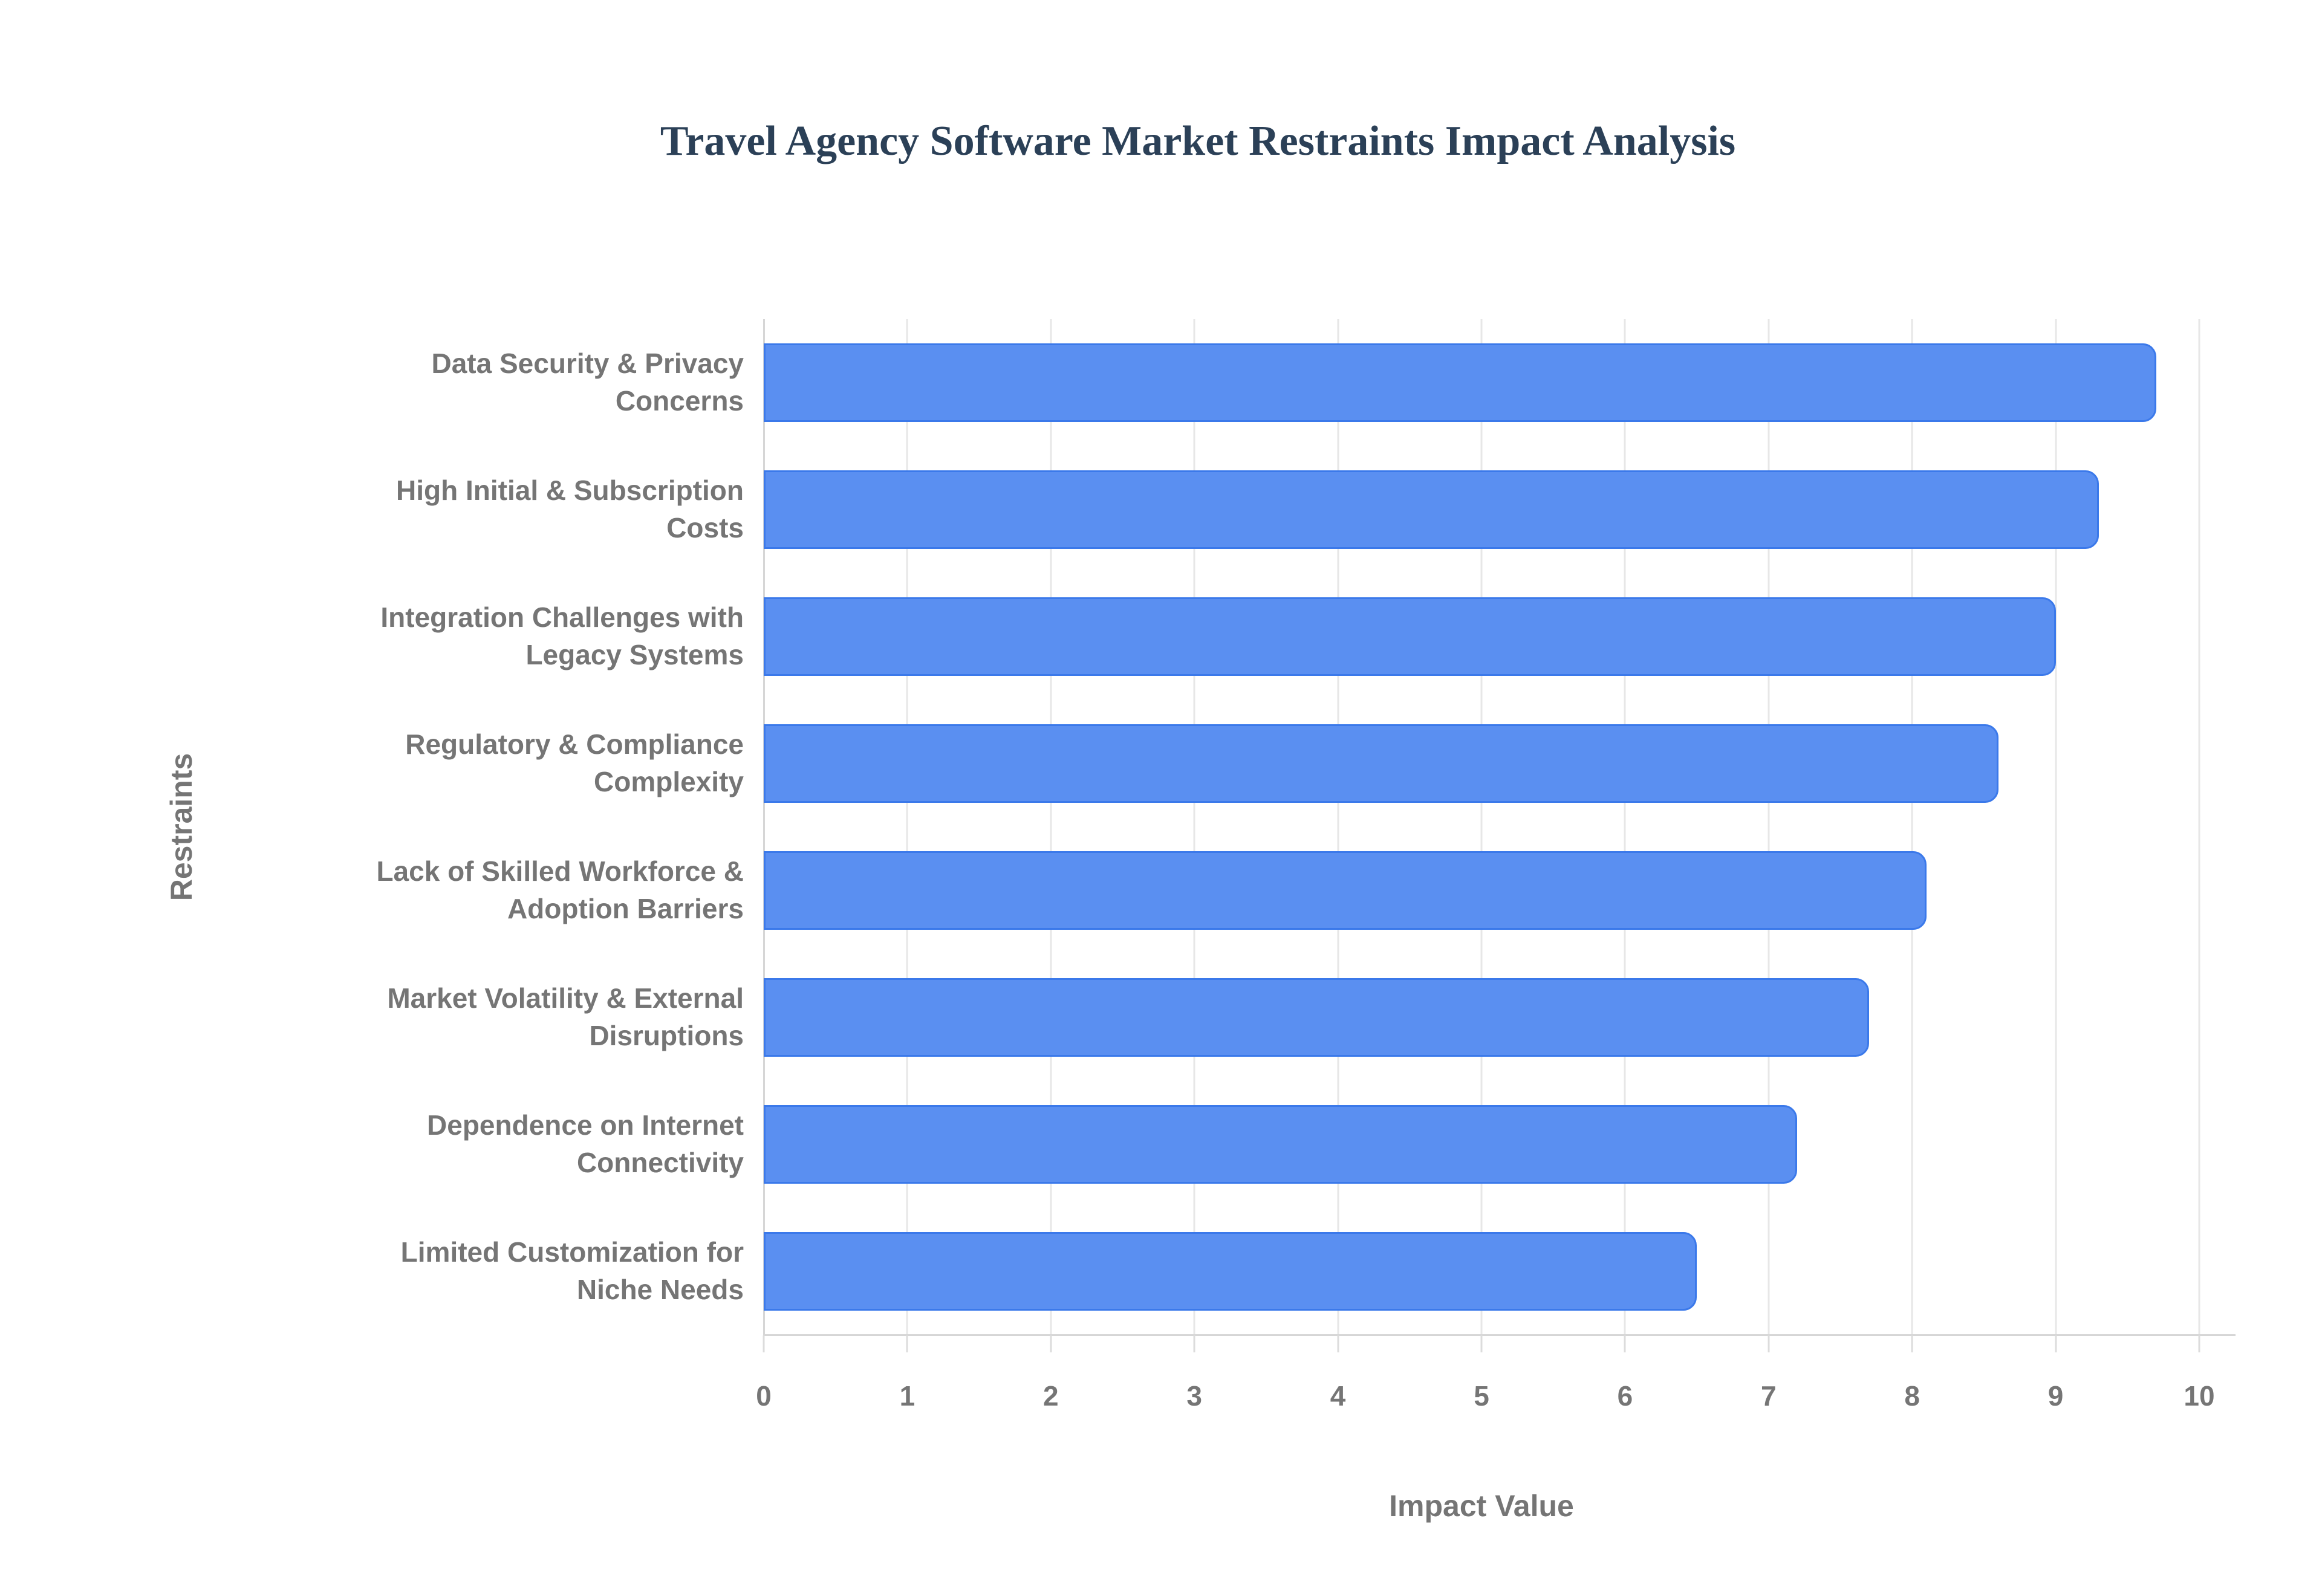 Image resolution: width=2322 pixels, height=1596 pixels. What do you see at coordinates (372, 1271) in the screenshot?
I see `y-label-slot: Limited Customization for Niche Needs` at bounding box center [372, 1271].